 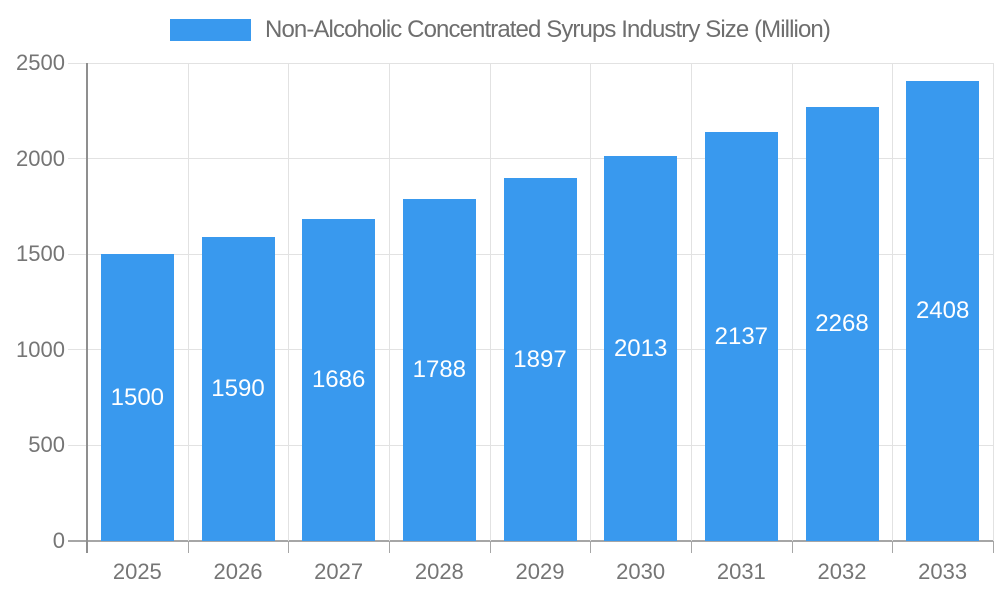 I want to click on y-axis-label: 500, so click(x=46, y=445).